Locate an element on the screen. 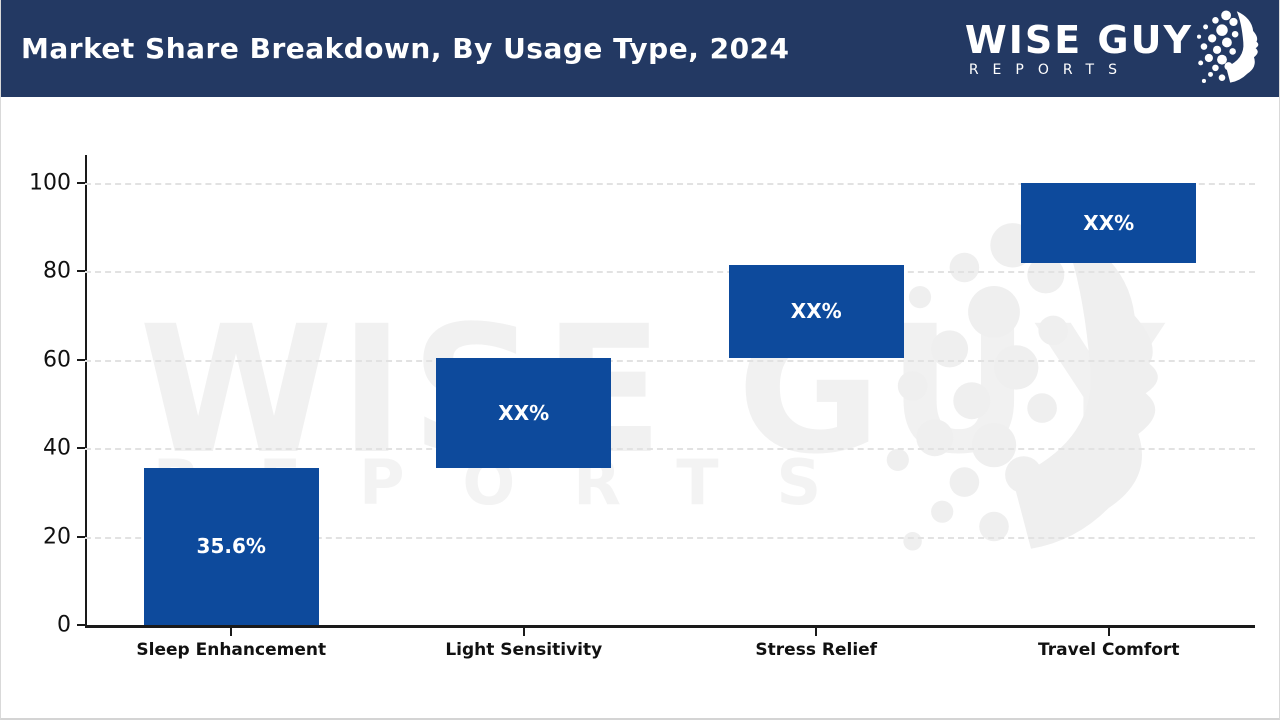 This screenshot has width=1280, height=720. logo-wordmark: WISE GUY is located at coordinates (1078, 39).